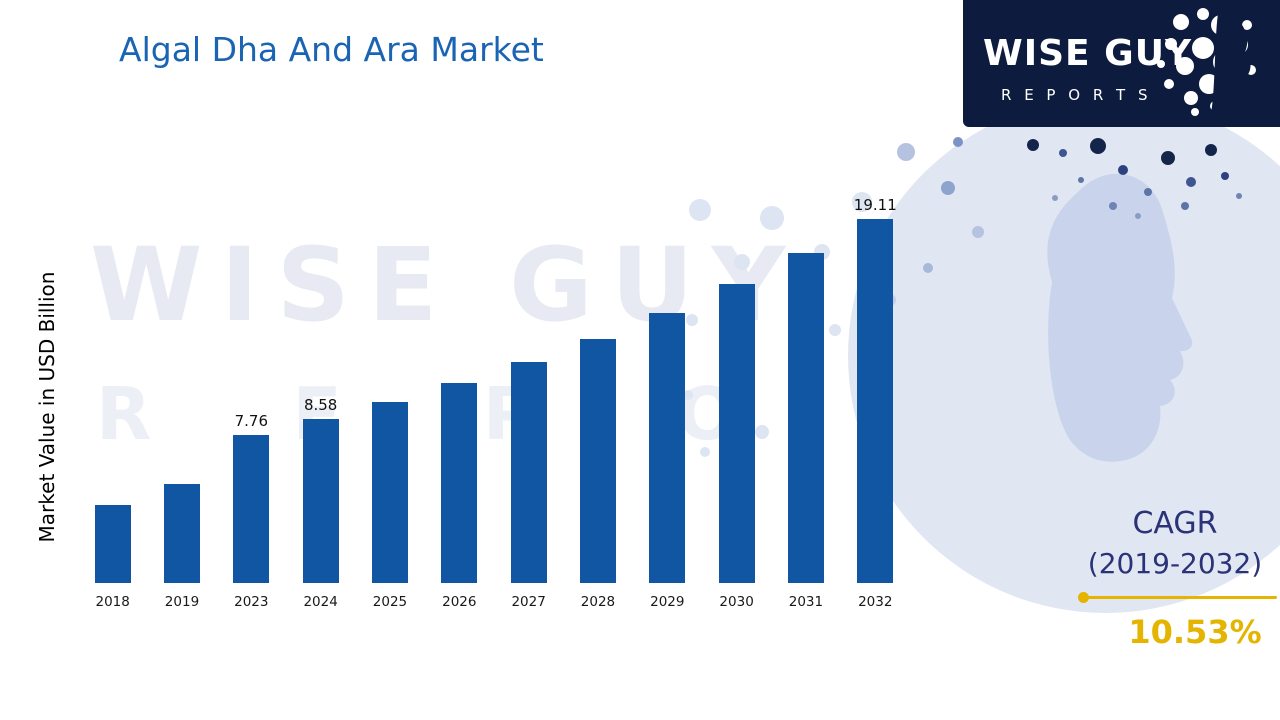 The height and width of the screenshot is (720, 1280). What do you see at coordinates (597, 461) in the screenshot?
I see `bar-2028` at bounding box center [597, 461].